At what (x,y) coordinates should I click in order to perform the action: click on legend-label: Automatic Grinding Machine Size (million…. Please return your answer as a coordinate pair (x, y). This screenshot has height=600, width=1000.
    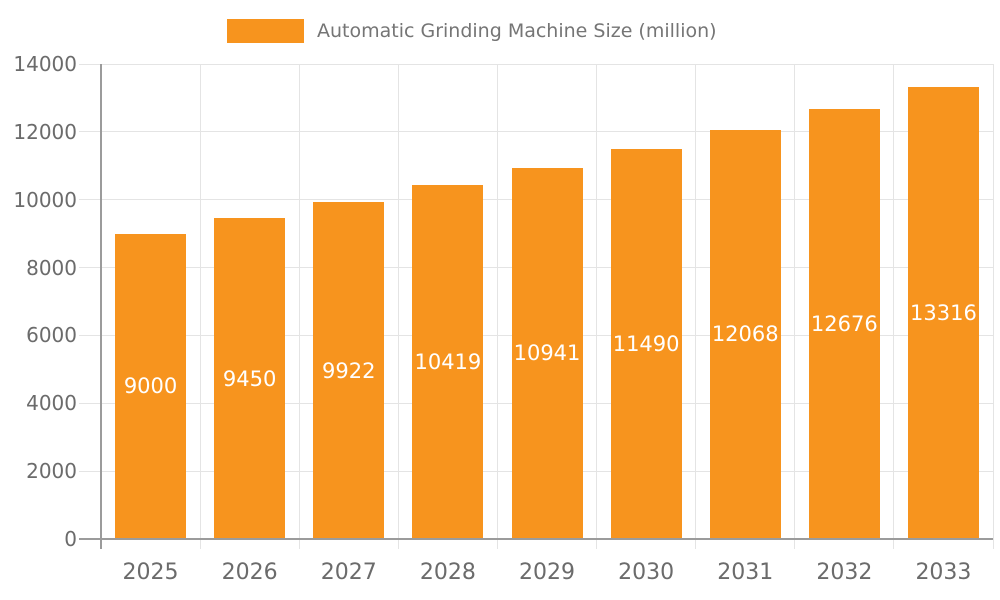
    Looking at the image, I should click on (517, 31).